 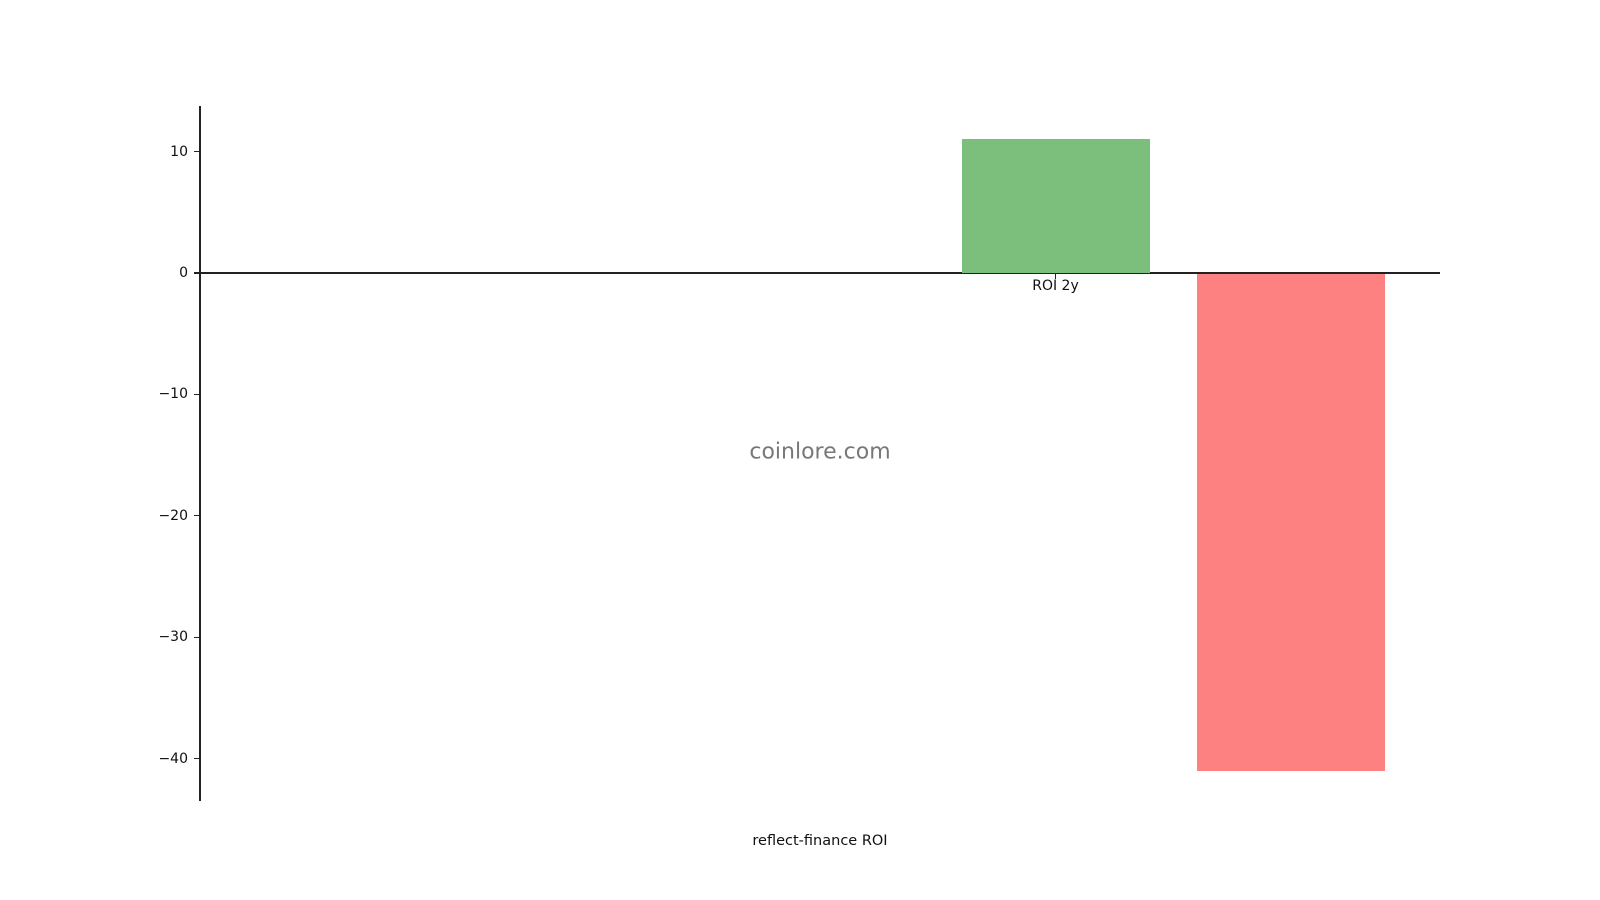 I want to click on x-tick-mark, so click(x=1055, y=276).